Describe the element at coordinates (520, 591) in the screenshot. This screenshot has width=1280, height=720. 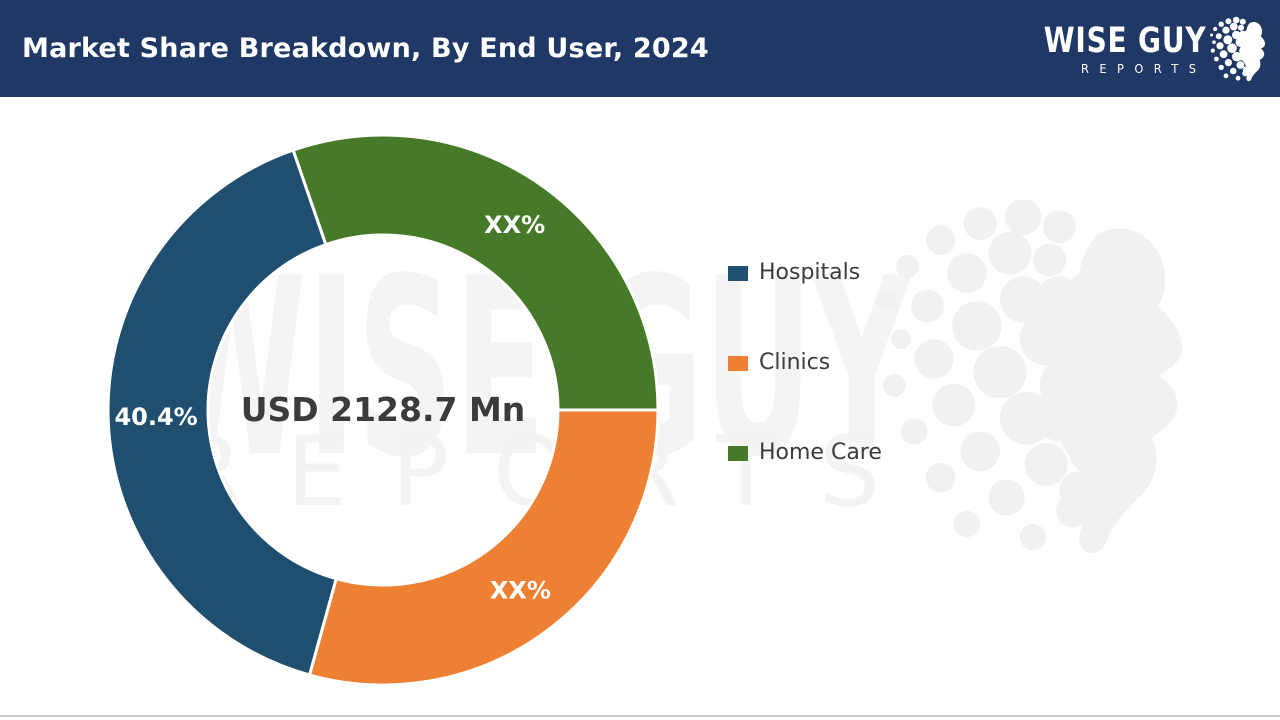
I see `segment-label-clinics: XX%` at that location.